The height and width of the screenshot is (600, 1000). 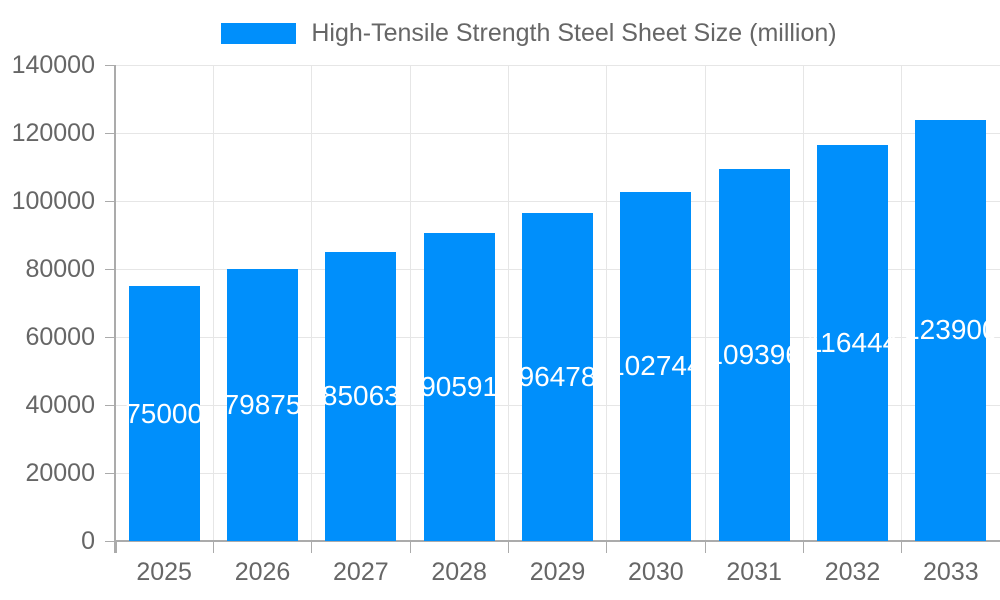 I want to click on y-axis-label: 120000, so click(x=53, y=133).